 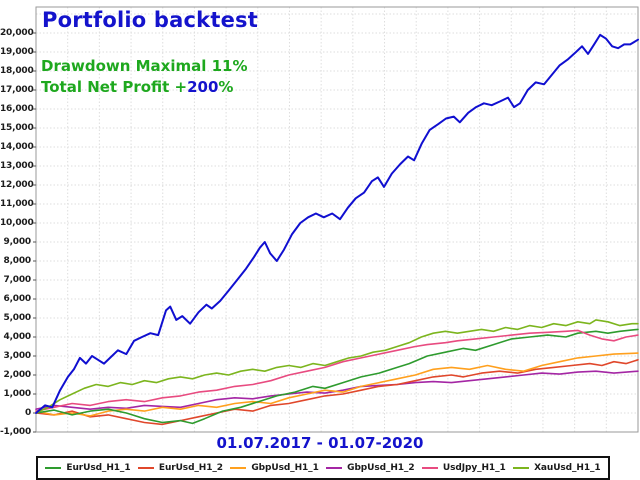 What do you see at coordinates (17, 109) in the screenshot?
I see `y-tick-label: 16,000` at bounding box center [17, 109].